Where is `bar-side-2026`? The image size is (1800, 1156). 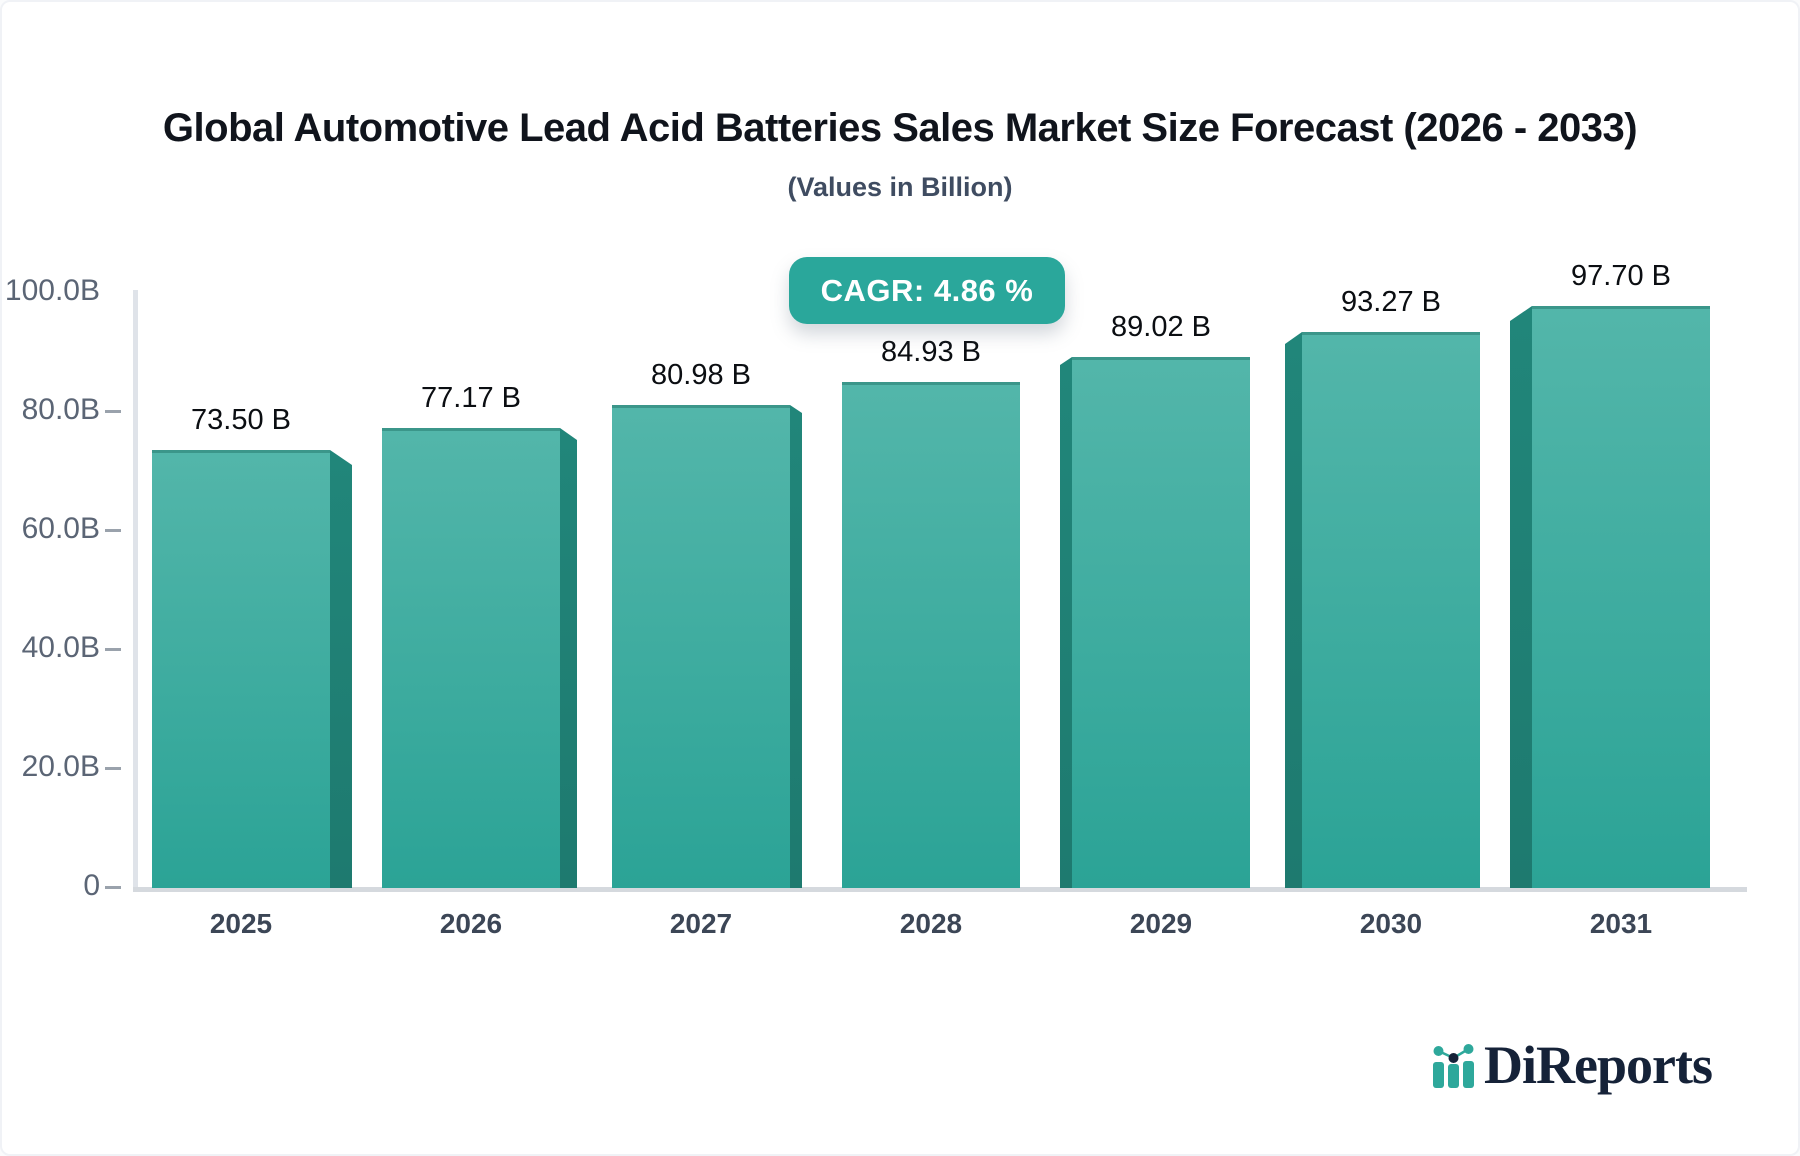 bar-side-2026 is located at coordinates (568, 658).